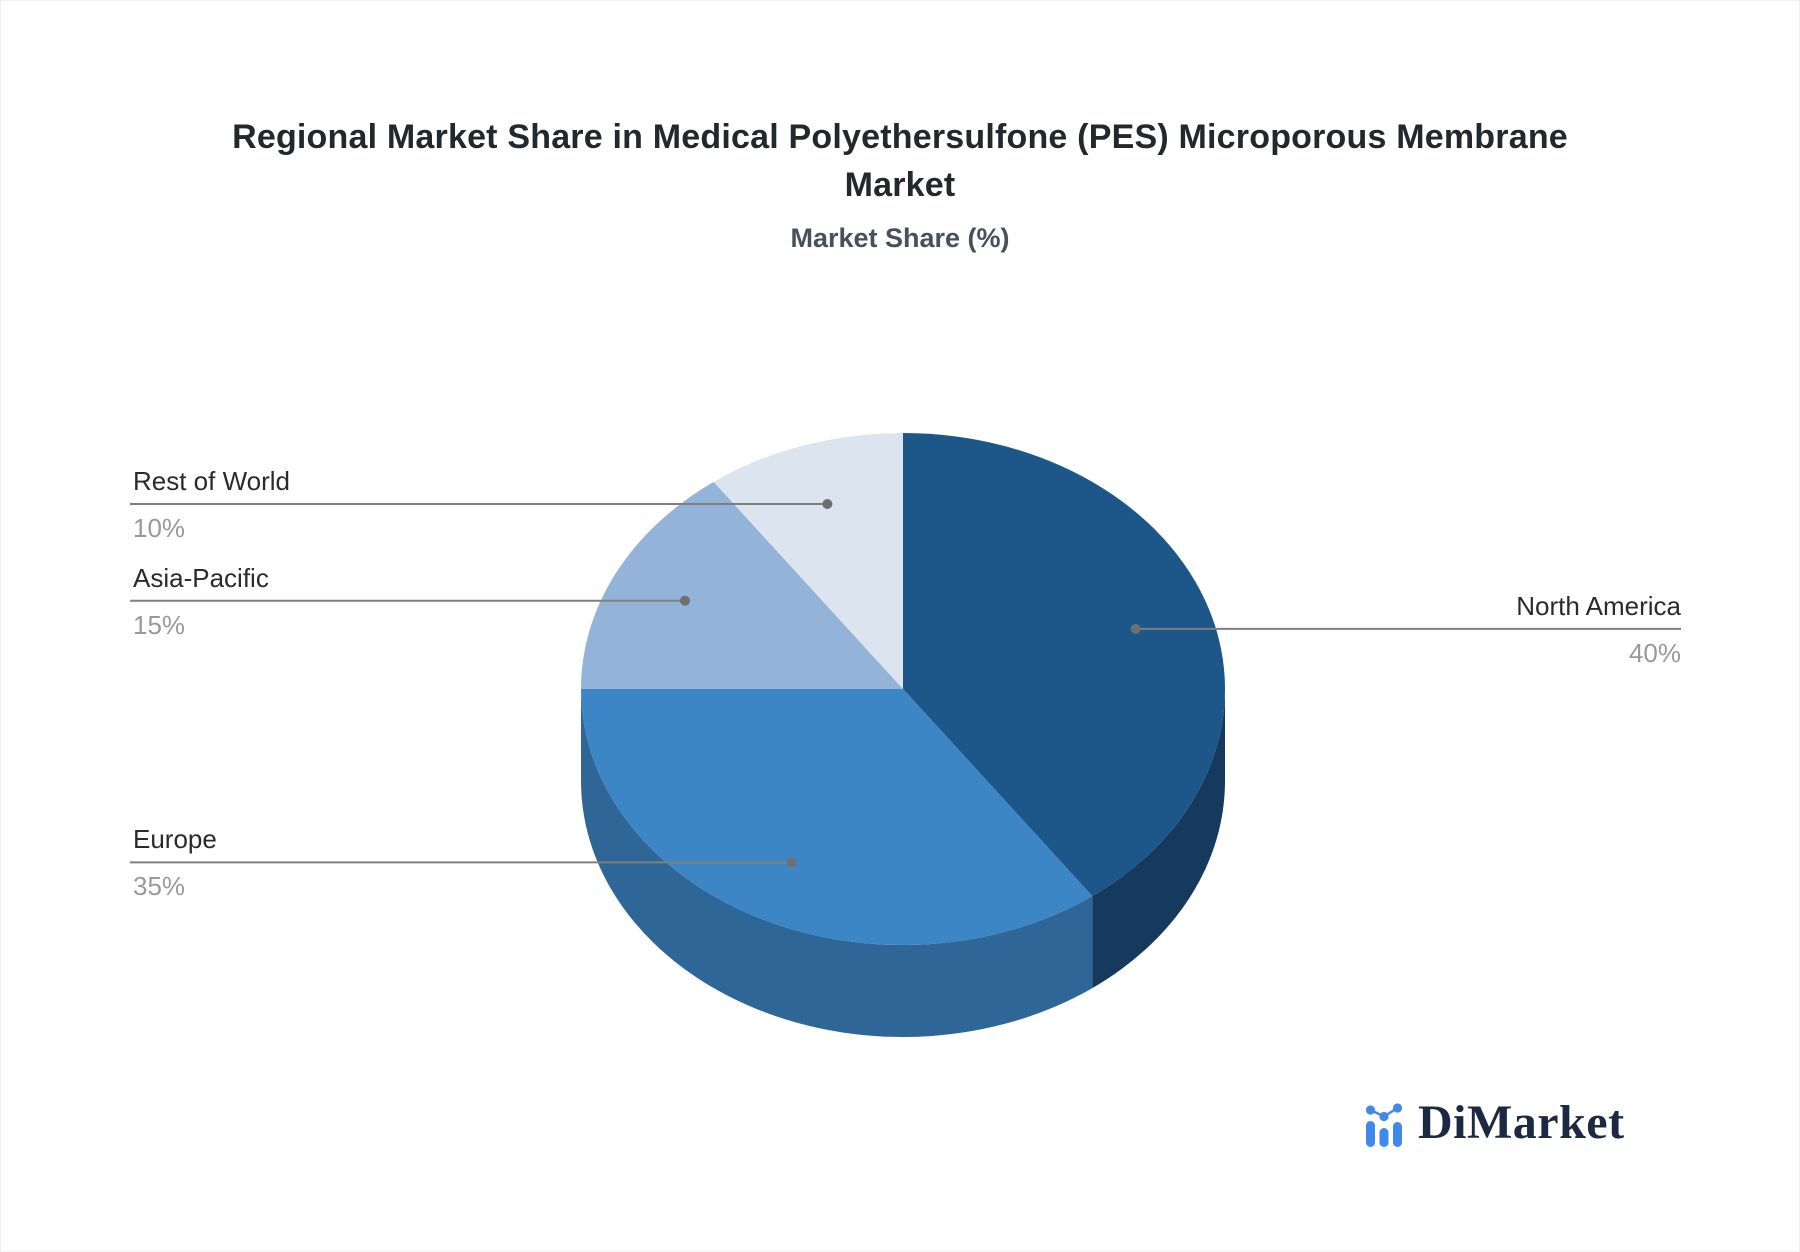  What do you see at coordinates (837, 817) in the screenshot?
I see `pie-slice-europe` at bounding box center [837, 817].